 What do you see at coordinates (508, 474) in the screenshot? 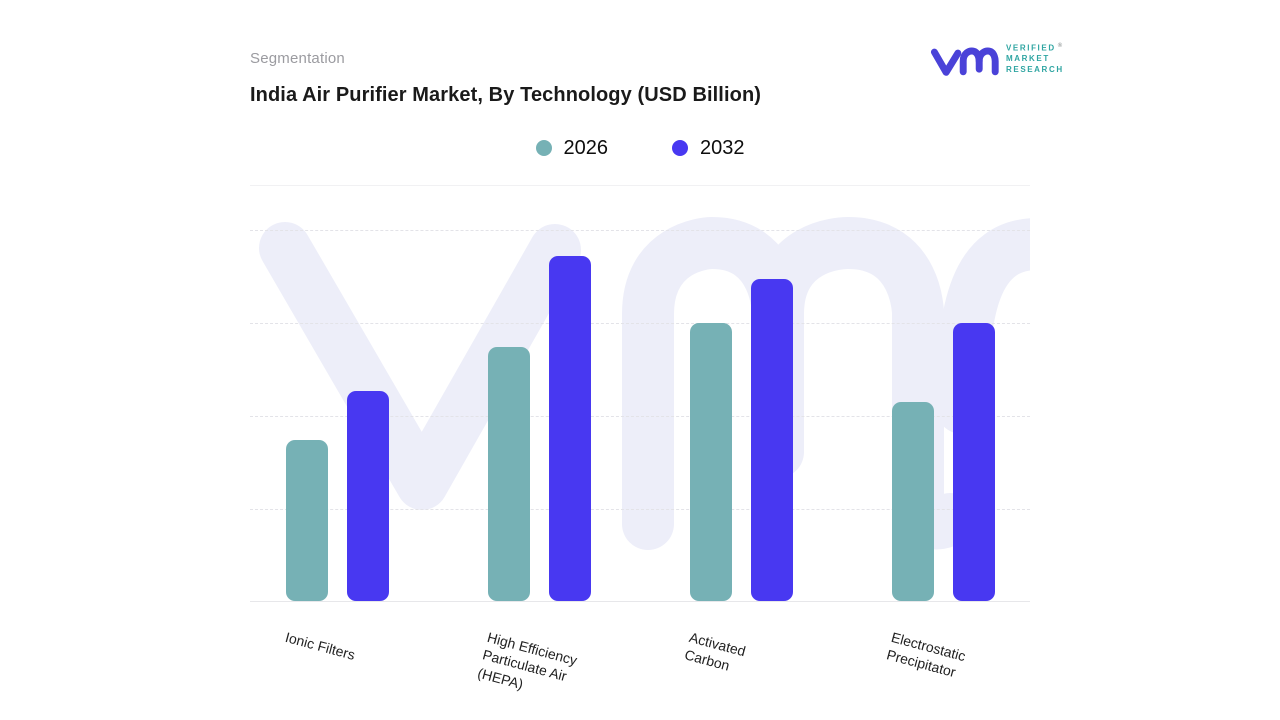
I see `bar-2026-high-efficiency-particulate-air-hepa` at bounding box center [508, 474].